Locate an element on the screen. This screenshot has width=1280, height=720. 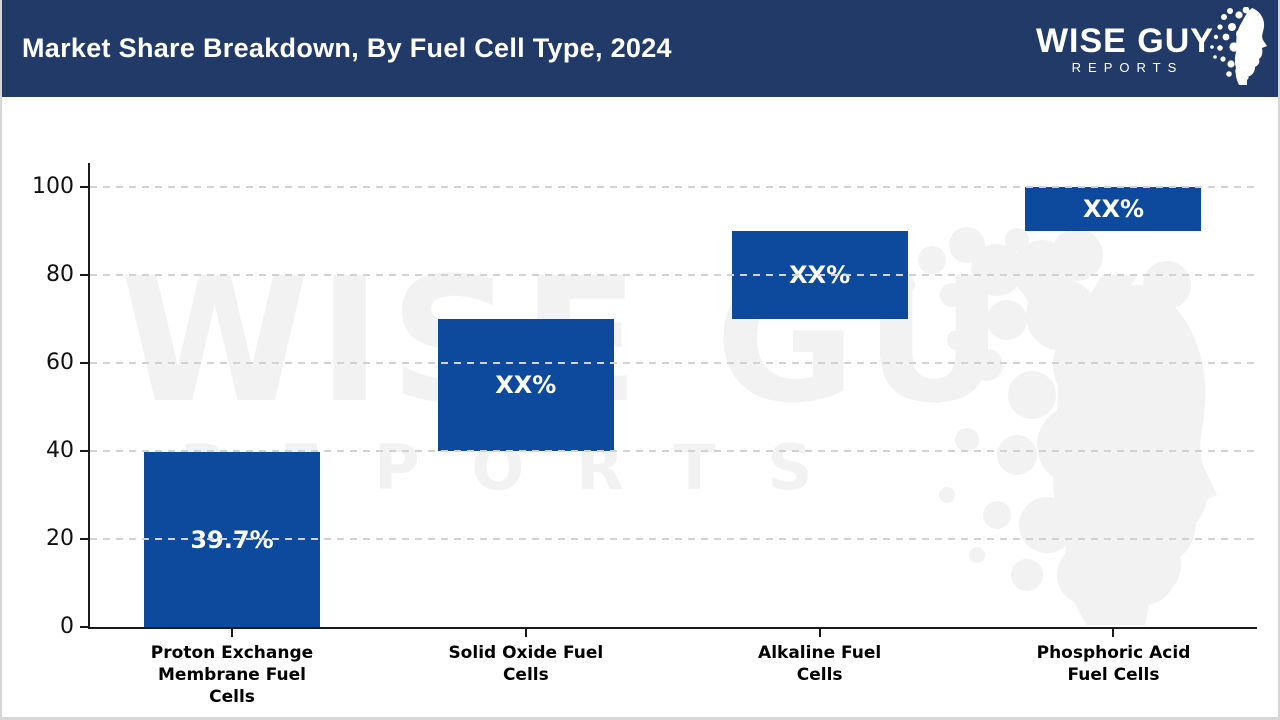
x-category-label: Alkaline Fuel Cells is located at coordinates (820, 664).